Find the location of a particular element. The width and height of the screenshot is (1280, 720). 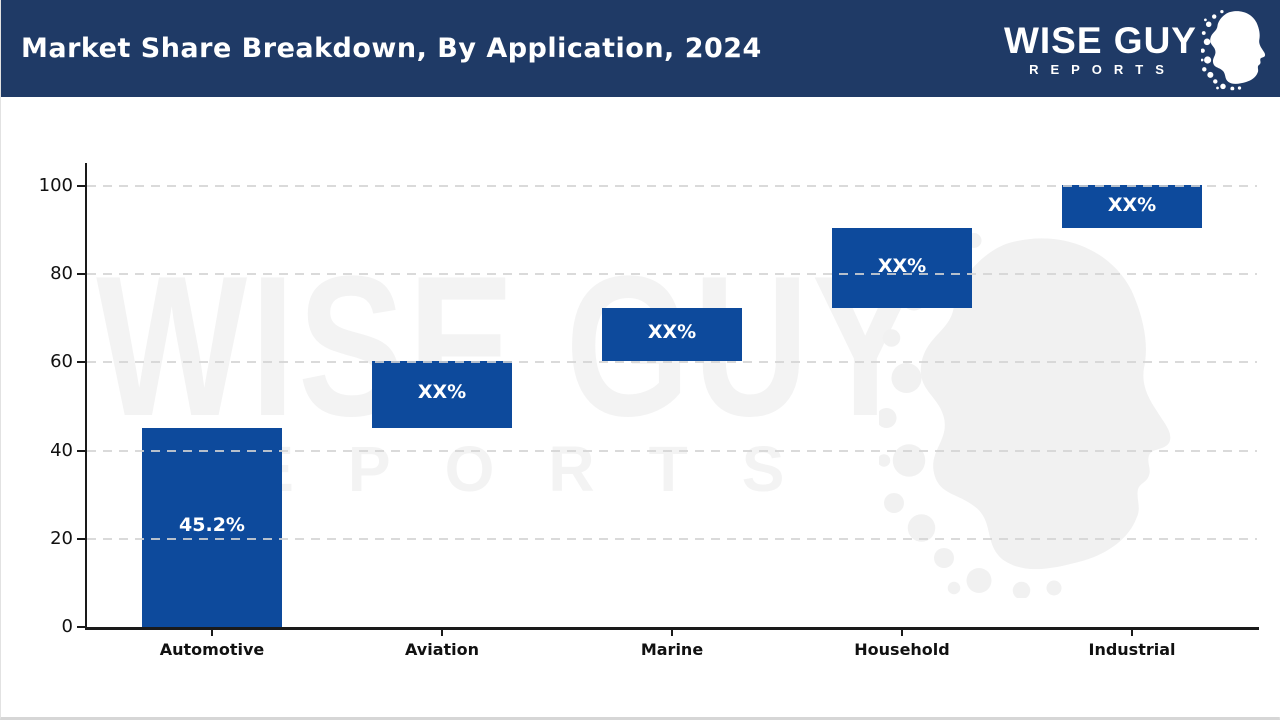

wiseguy-logo: WISE GUY REPORTS is located at coordinates (1135, 49).